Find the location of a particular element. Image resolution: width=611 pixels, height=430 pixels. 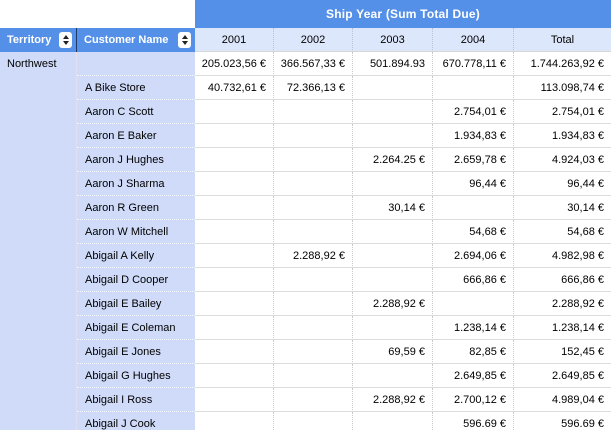

column-header-area: Ship Year (Sum Total Due) is located at coordinates (305, 14).